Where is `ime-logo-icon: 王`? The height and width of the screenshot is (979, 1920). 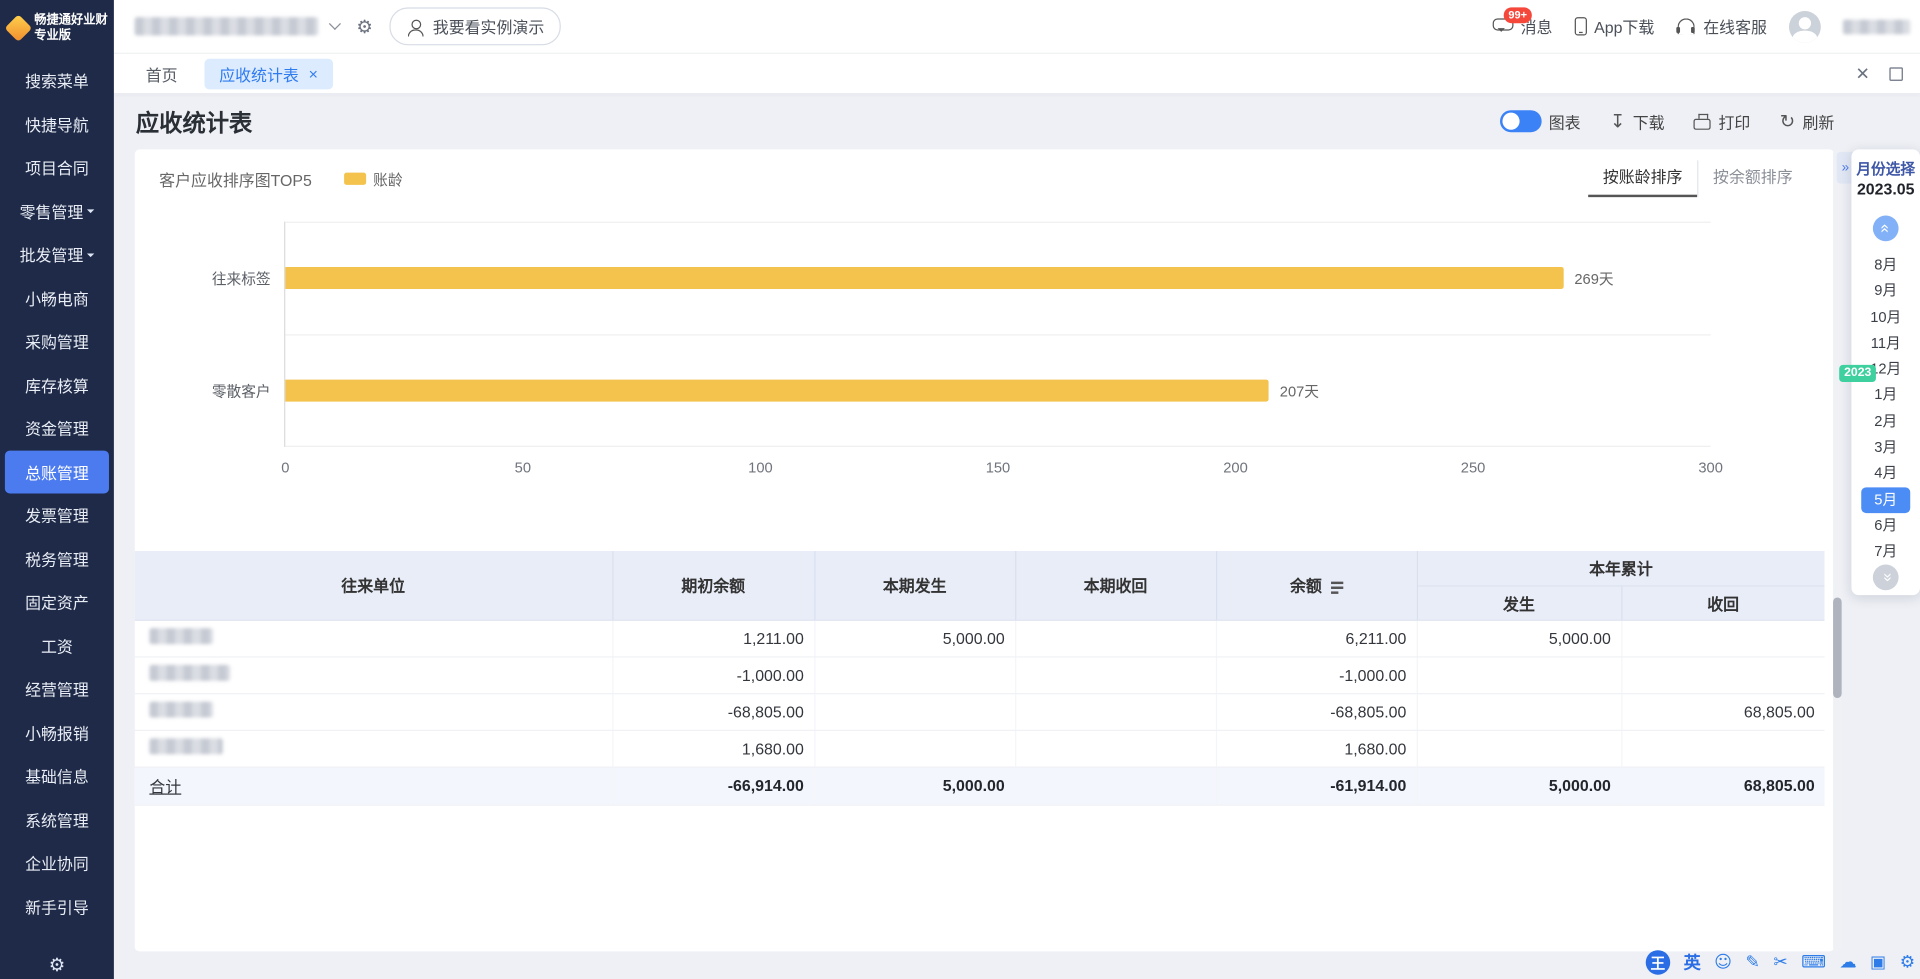 ime-logo-icon: 王 is located at coordinates (1658, 962).